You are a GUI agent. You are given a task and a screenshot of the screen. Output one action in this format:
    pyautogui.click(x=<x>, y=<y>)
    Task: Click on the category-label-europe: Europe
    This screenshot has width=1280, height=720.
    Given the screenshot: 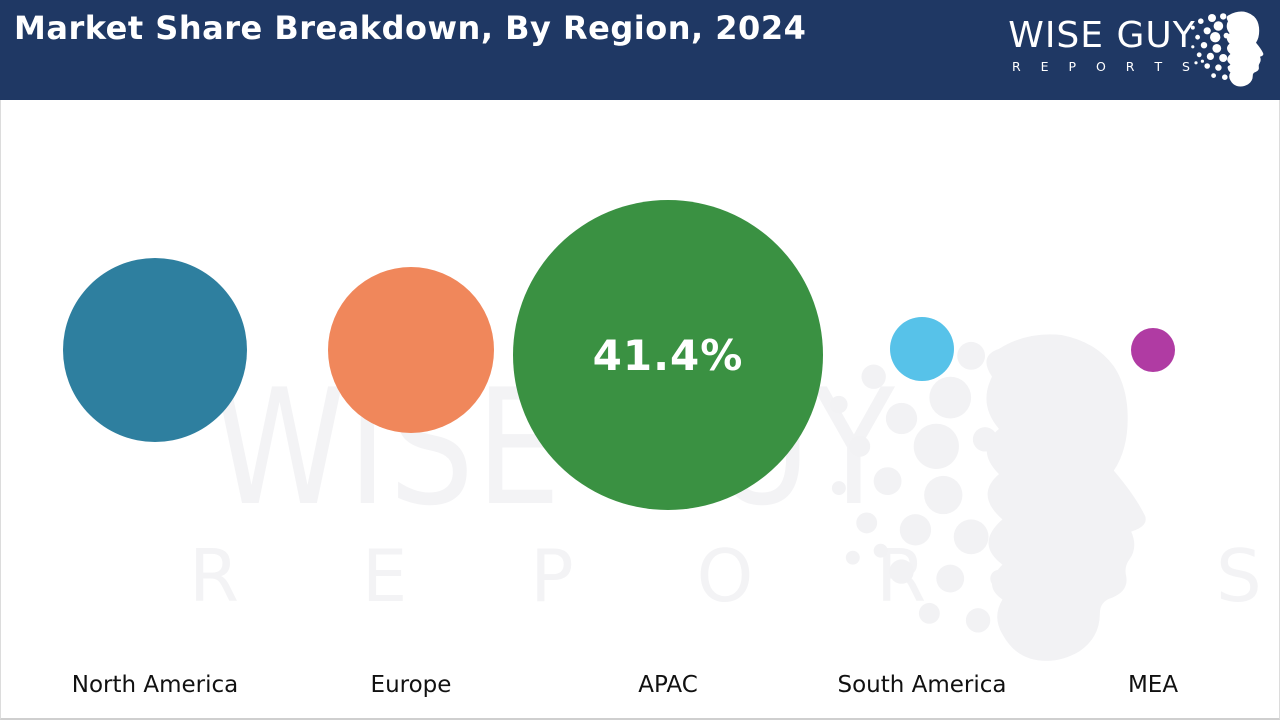 What is the action you would take?
    pyautogui.click(x=411, y=685)
    